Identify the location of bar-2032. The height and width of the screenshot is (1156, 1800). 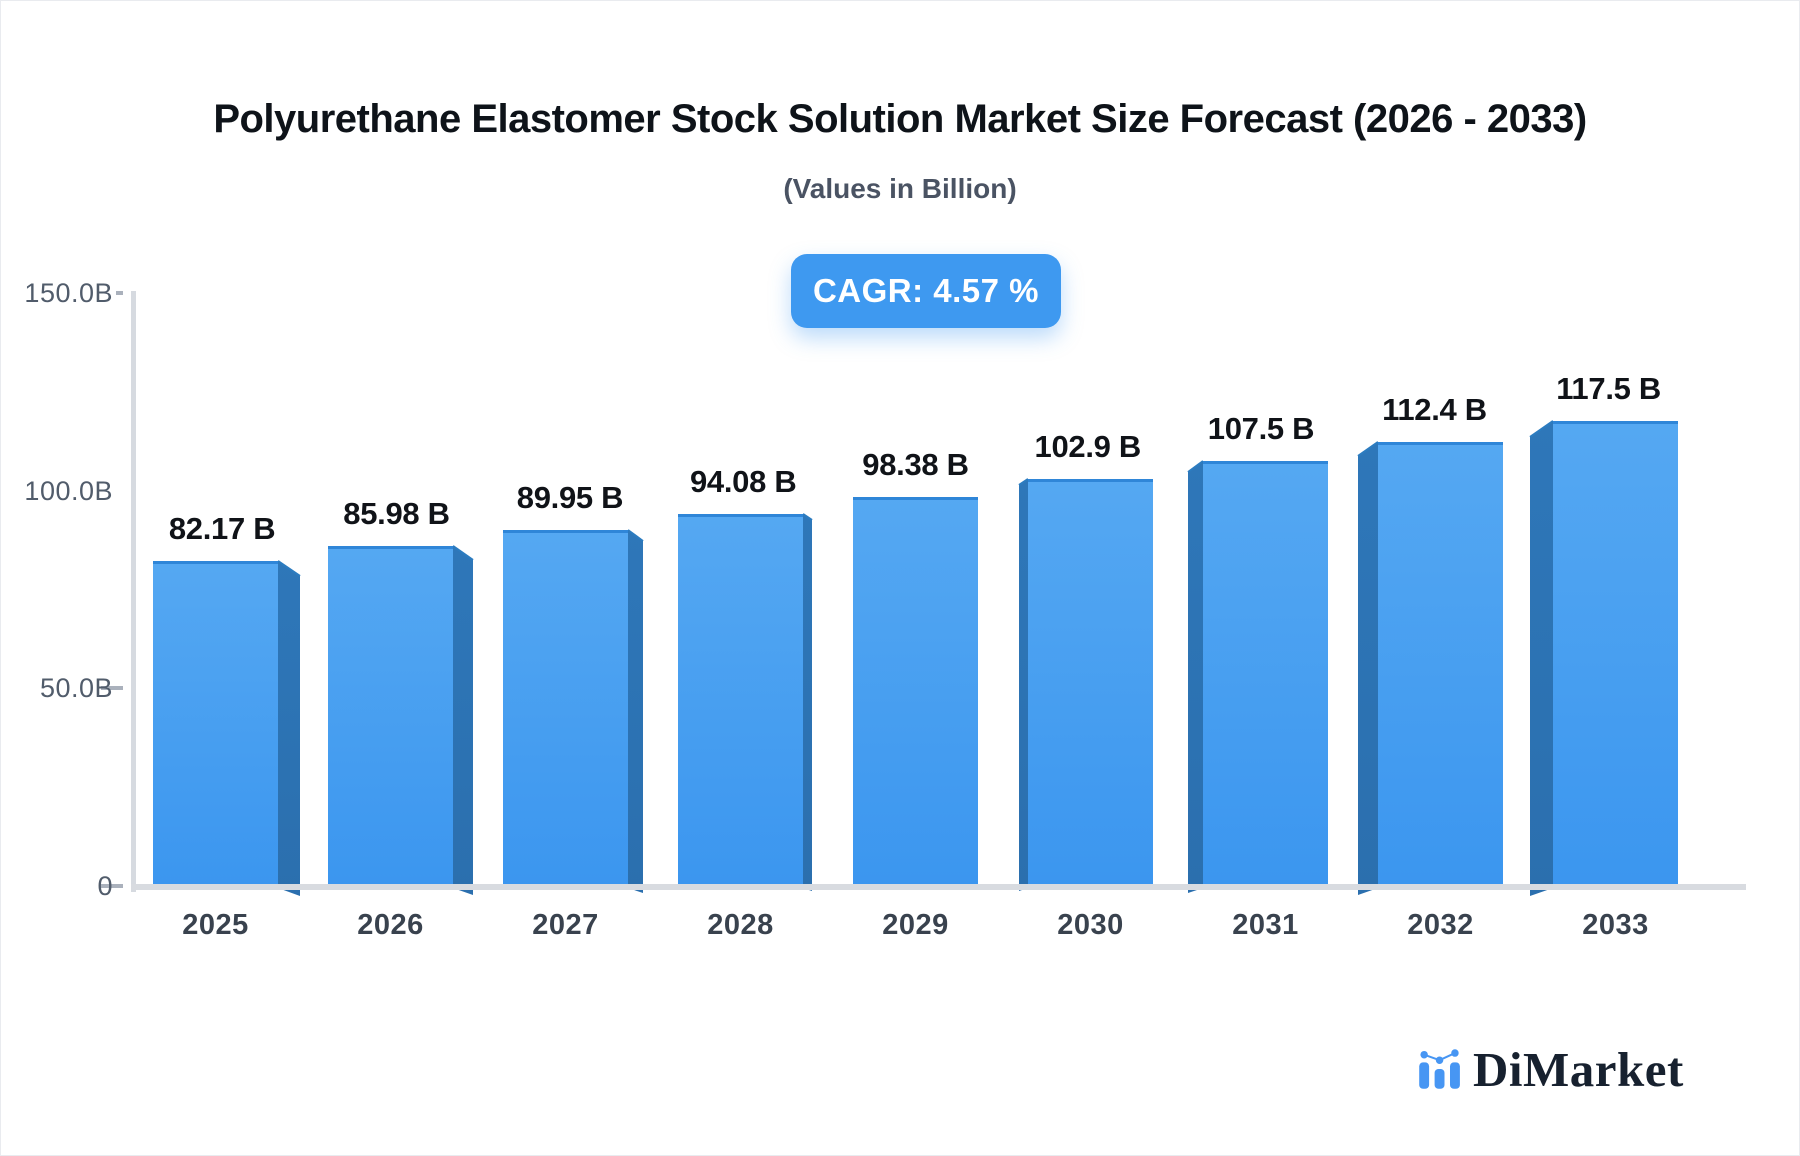
(1440, 665).